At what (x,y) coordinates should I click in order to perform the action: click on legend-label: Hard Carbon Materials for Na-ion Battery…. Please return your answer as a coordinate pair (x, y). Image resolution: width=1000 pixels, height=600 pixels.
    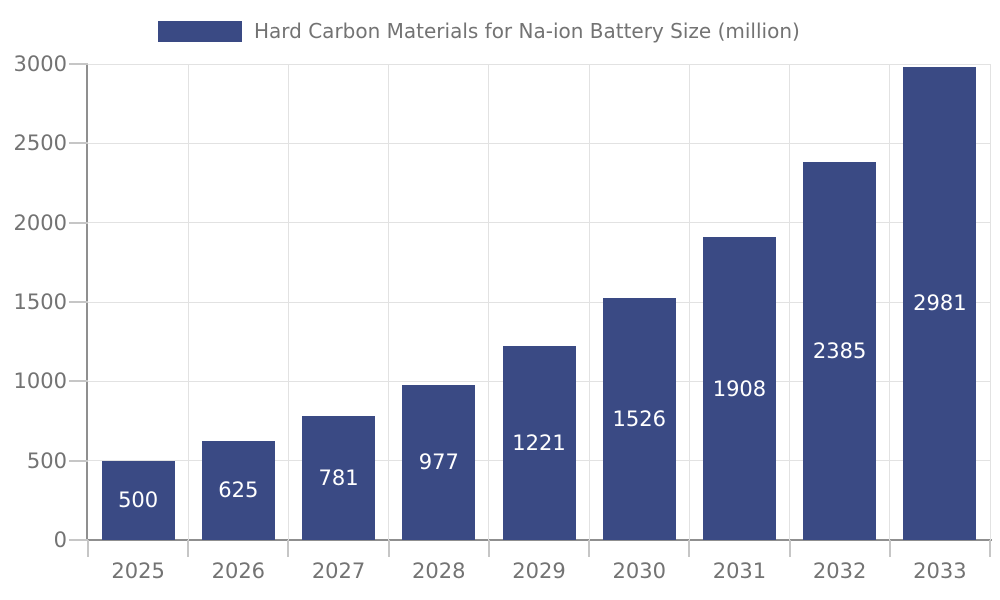
    Looking at the image, I should click on (527, 31).